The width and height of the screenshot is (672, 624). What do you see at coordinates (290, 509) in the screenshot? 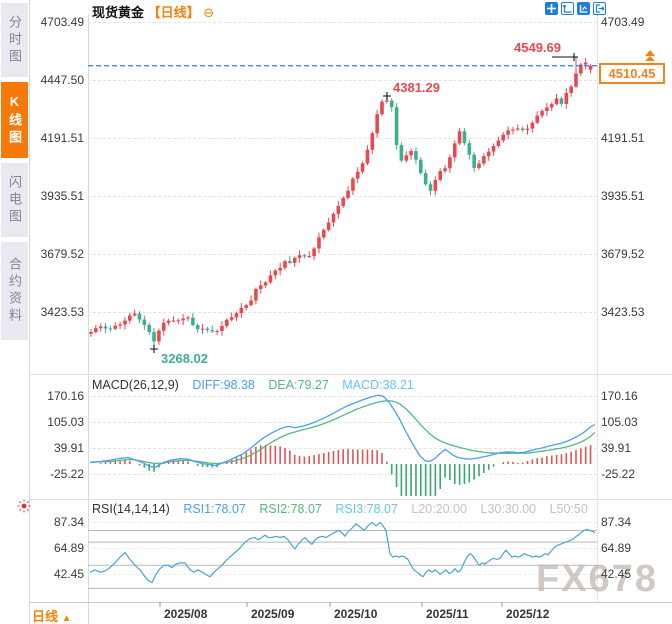
I see `rsi2-value: RSI2:78.07` at bounding box center [290, 509].